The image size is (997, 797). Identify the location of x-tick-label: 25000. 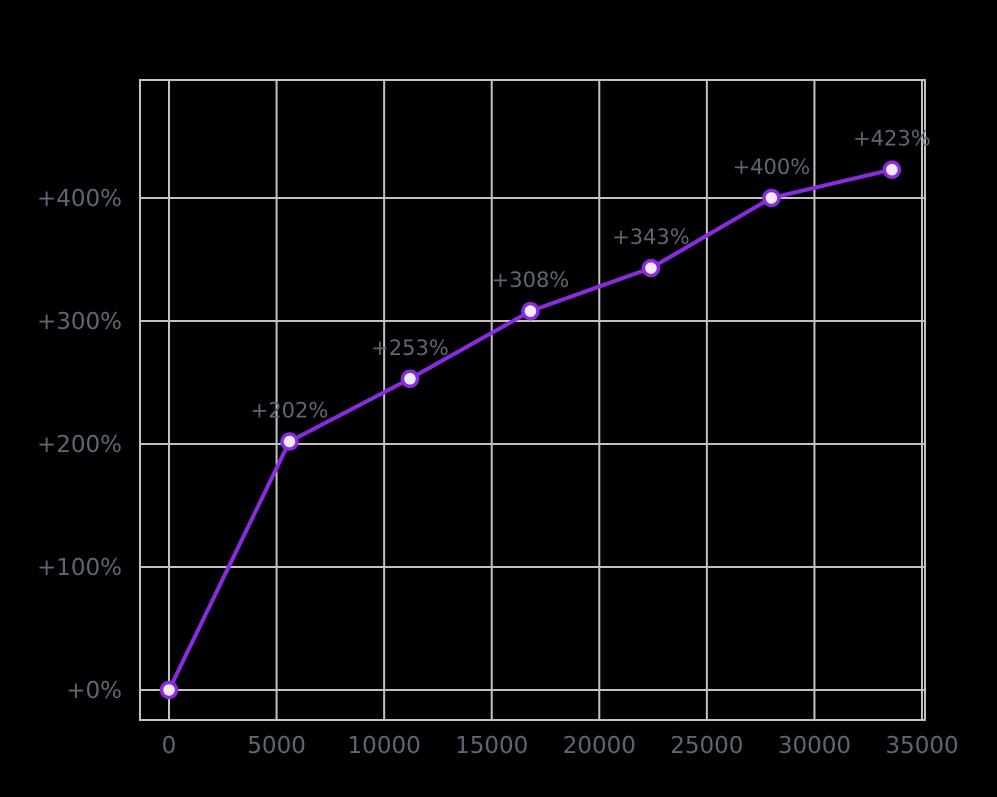
(706, 746).